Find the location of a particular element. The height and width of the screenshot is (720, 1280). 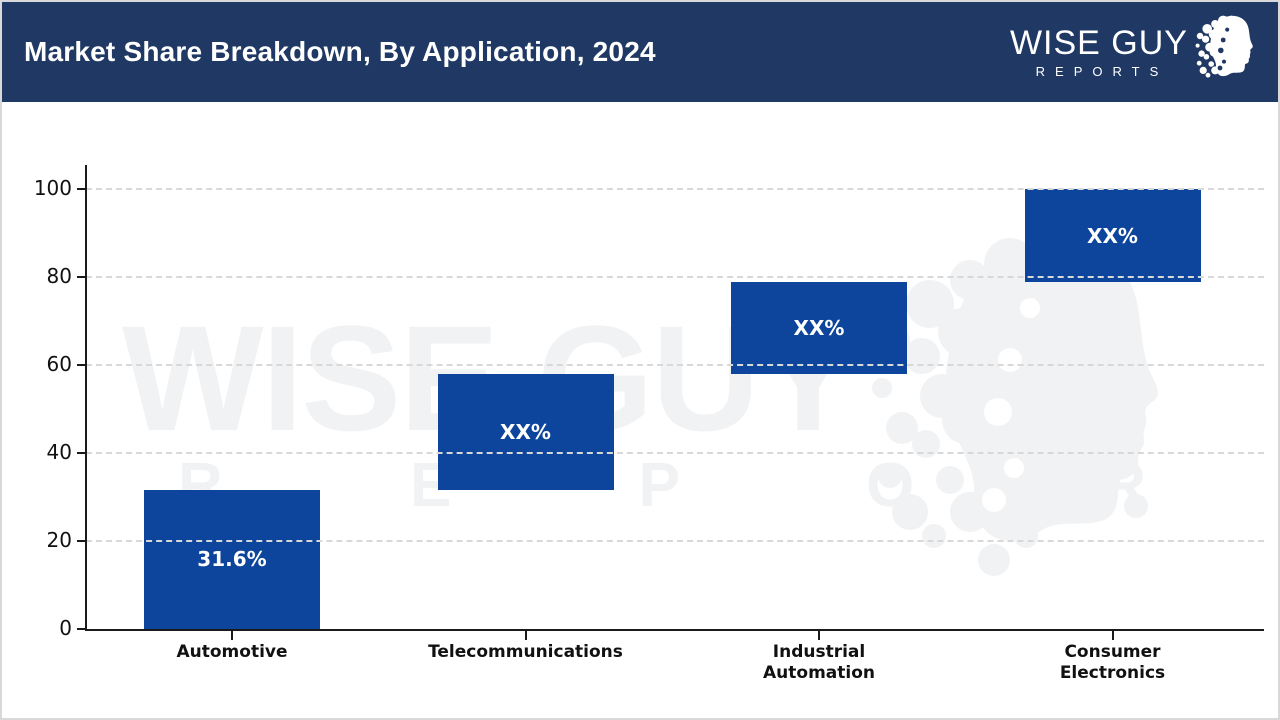

wiseguy-face-icon is located at coordinates (1224, 46).